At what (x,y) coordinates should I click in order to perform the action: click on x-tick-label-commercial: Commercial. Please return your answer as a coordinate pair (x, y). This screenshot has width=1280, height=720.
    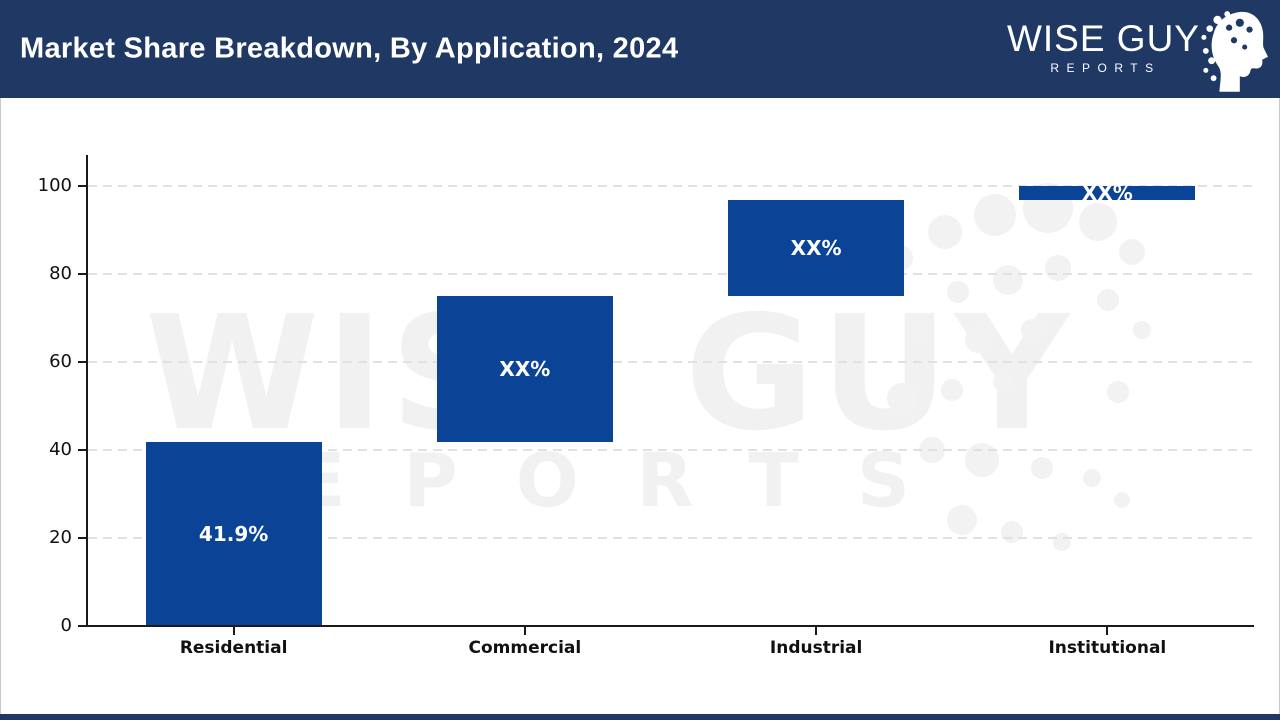
    Looking at the image, I should click on (525, 648).